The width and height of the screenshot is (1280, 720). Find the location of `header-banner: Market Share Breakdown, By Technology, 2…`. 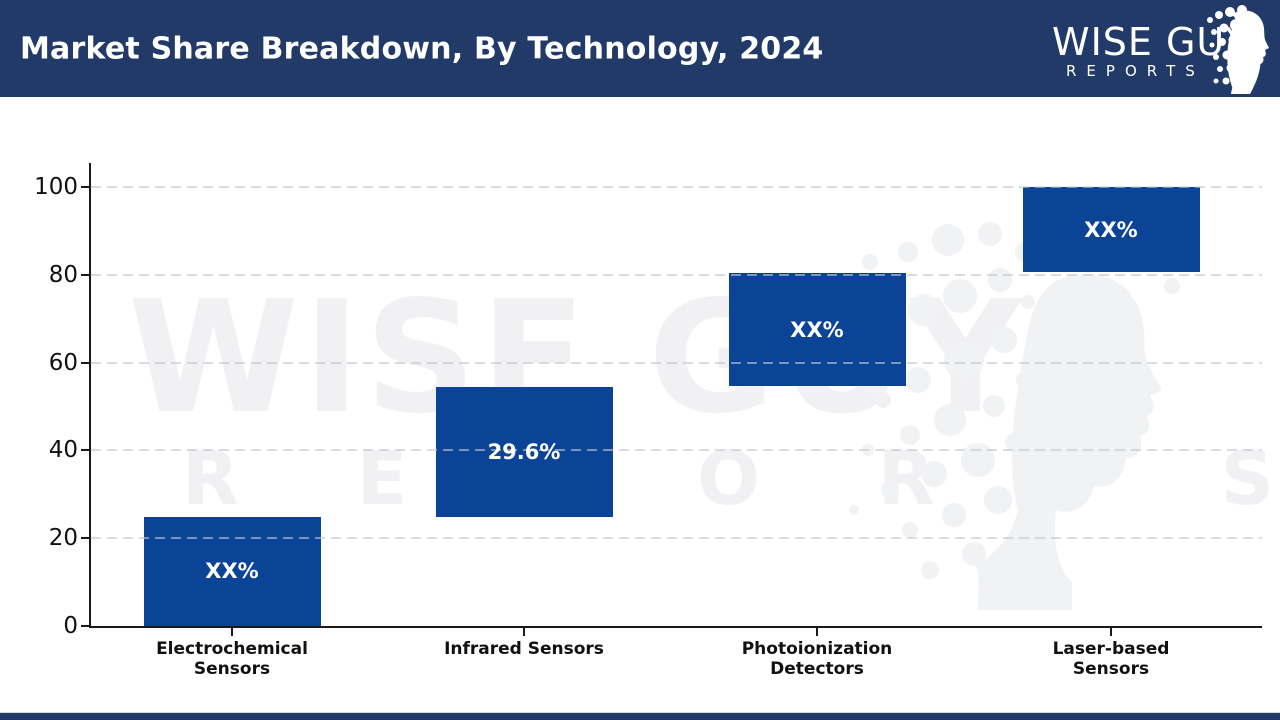

header-banner: Market Share Breakdown, By Technology, 2… is located at coordinates (640, 48).